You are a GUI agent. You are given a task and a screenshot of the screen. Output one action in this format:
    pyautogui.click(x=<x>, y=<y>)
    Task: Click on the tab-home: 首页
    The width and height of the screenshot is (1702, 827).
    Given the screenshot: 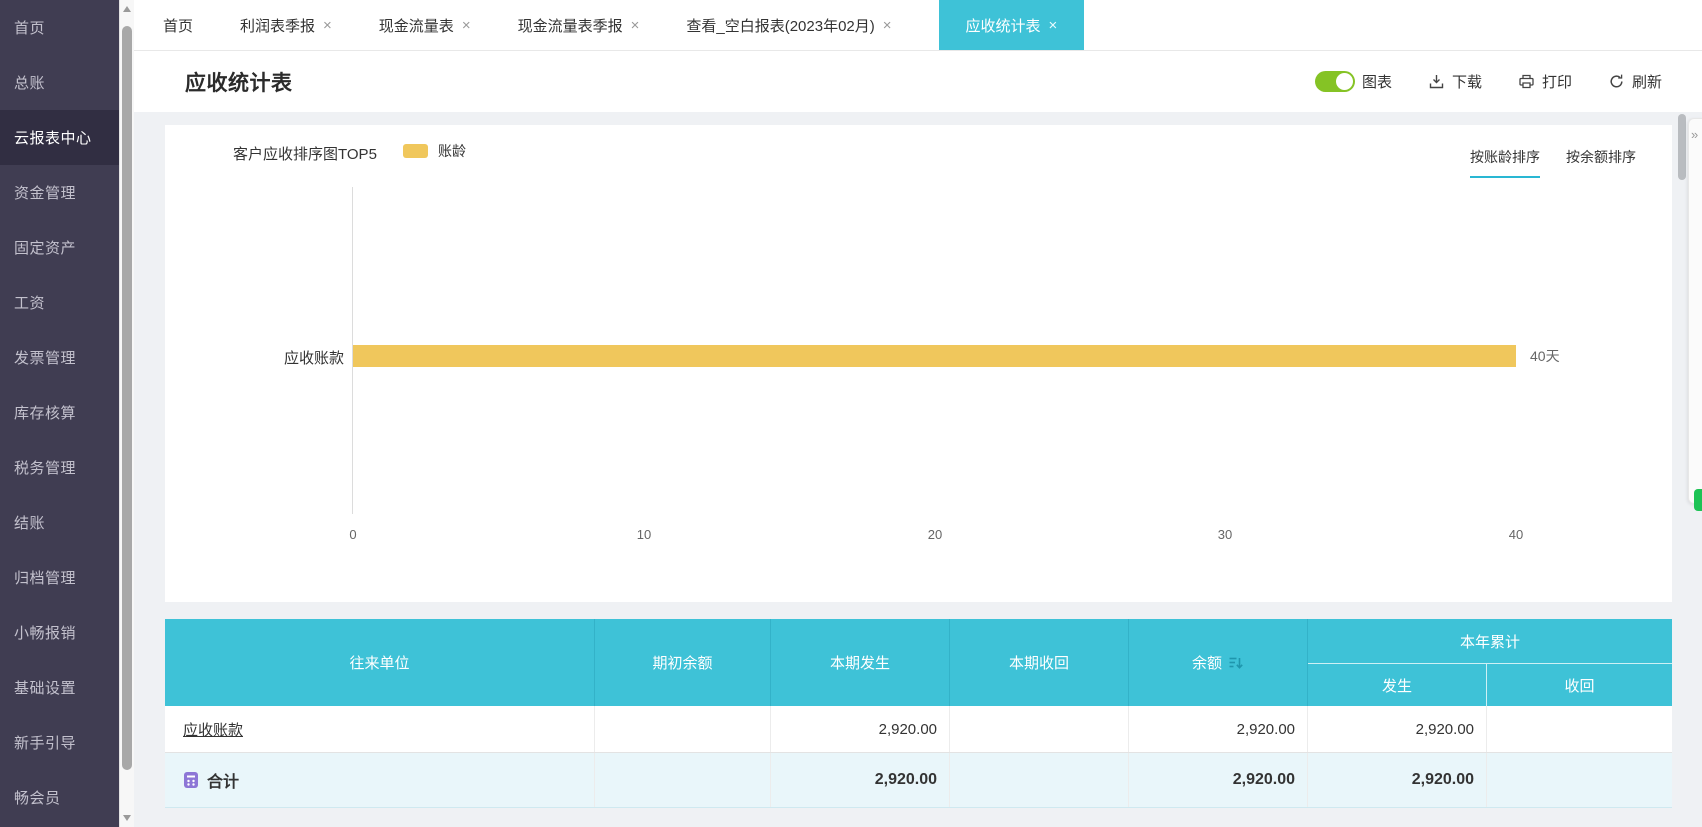 What is the action you would take?
    pyautogui.click(x=178, y=25)
    